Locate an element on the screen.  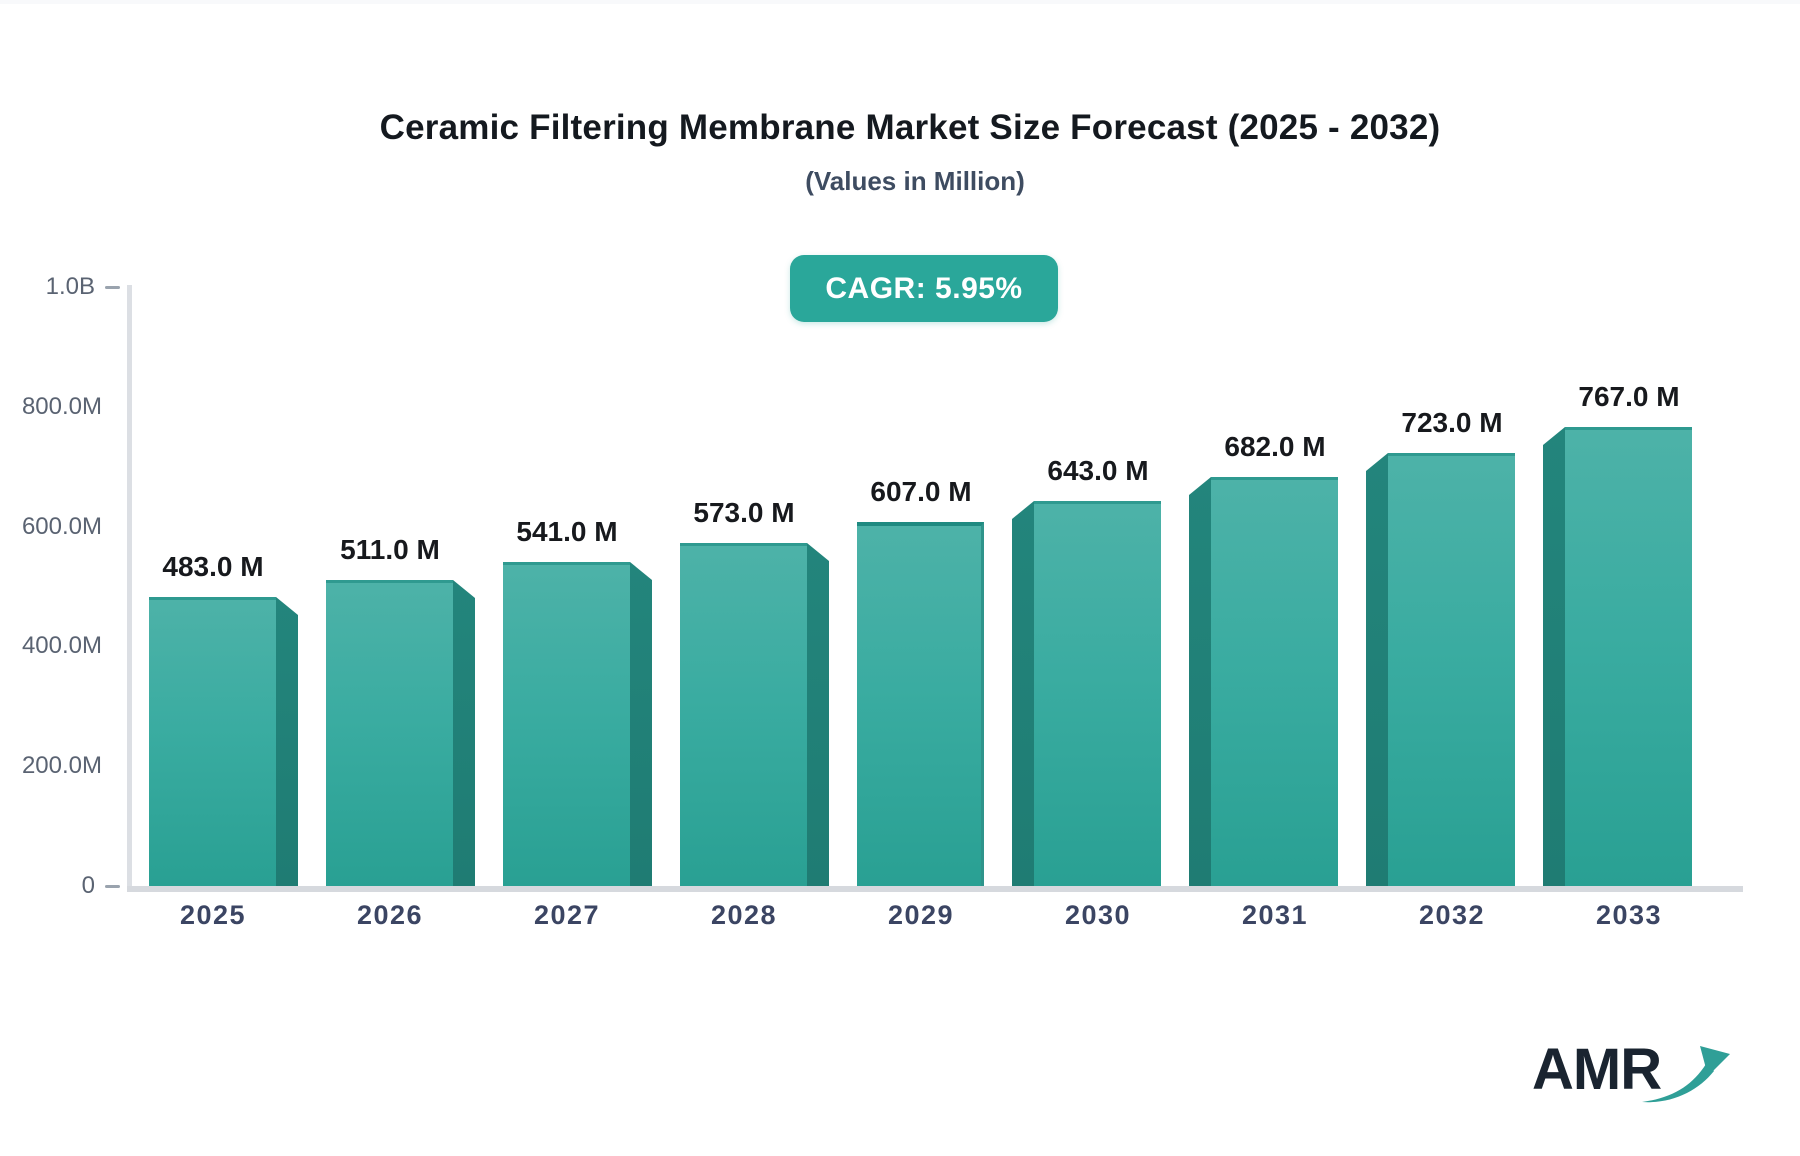
y-tick-label: 800.0M is located at coordinates (61, 406).